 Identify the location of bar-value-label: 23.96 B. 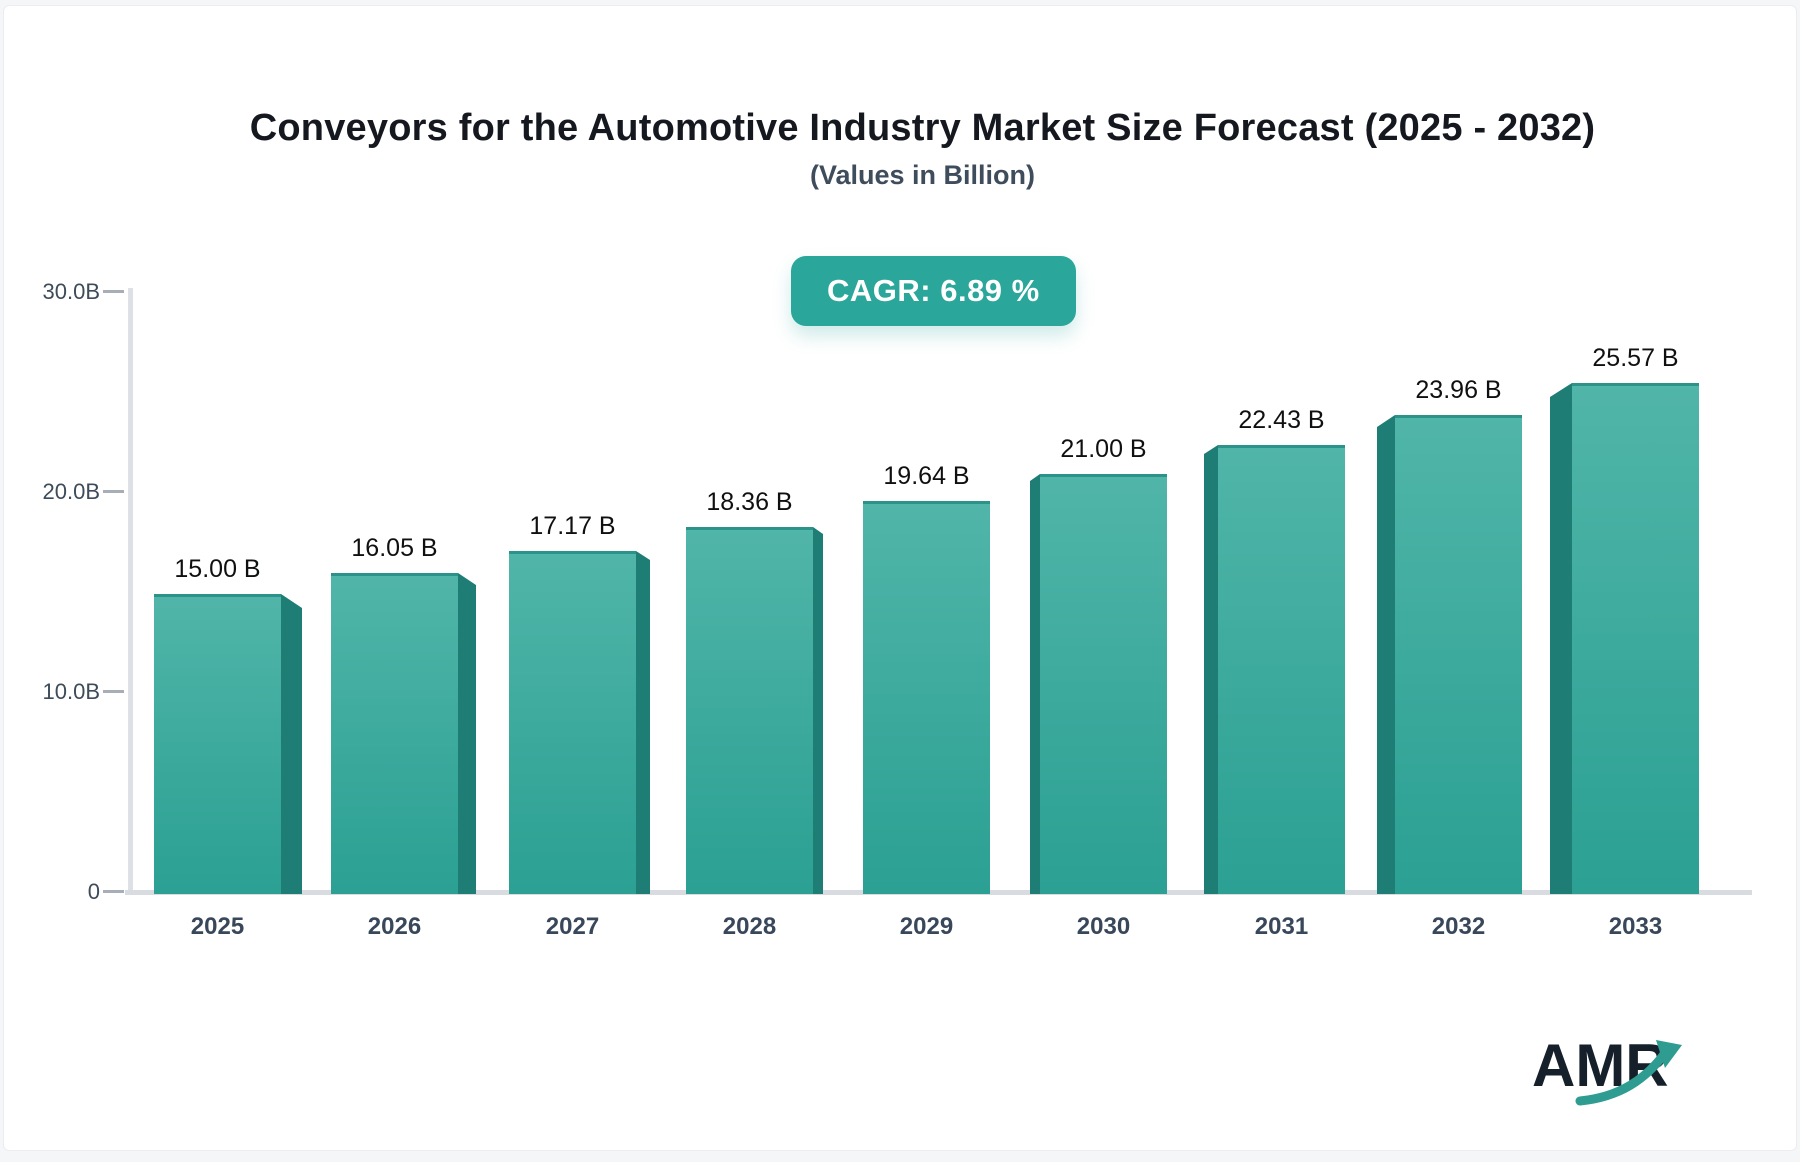
(1458, 390).